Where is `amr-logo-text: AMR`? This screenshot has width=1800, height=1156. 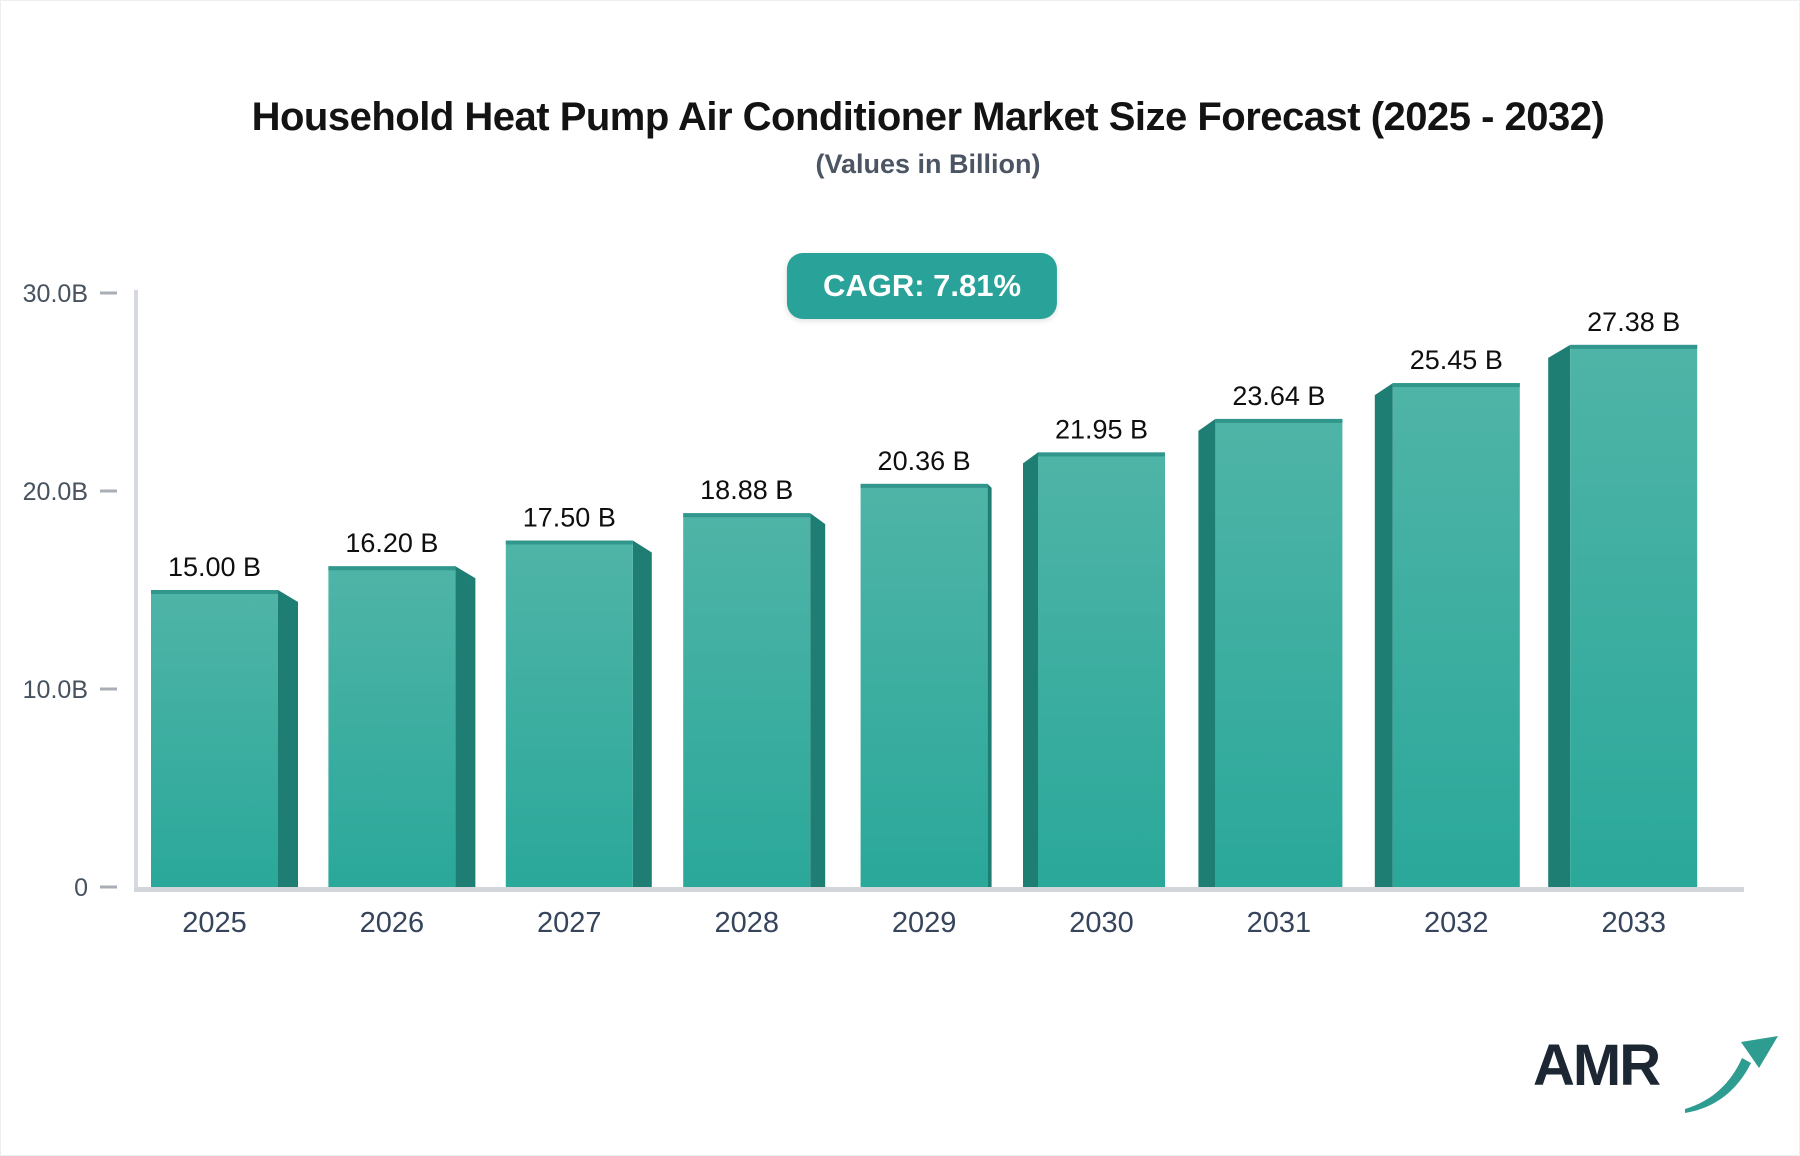
amr-logo-text: AMR is located at coordinates (1597, 1065).